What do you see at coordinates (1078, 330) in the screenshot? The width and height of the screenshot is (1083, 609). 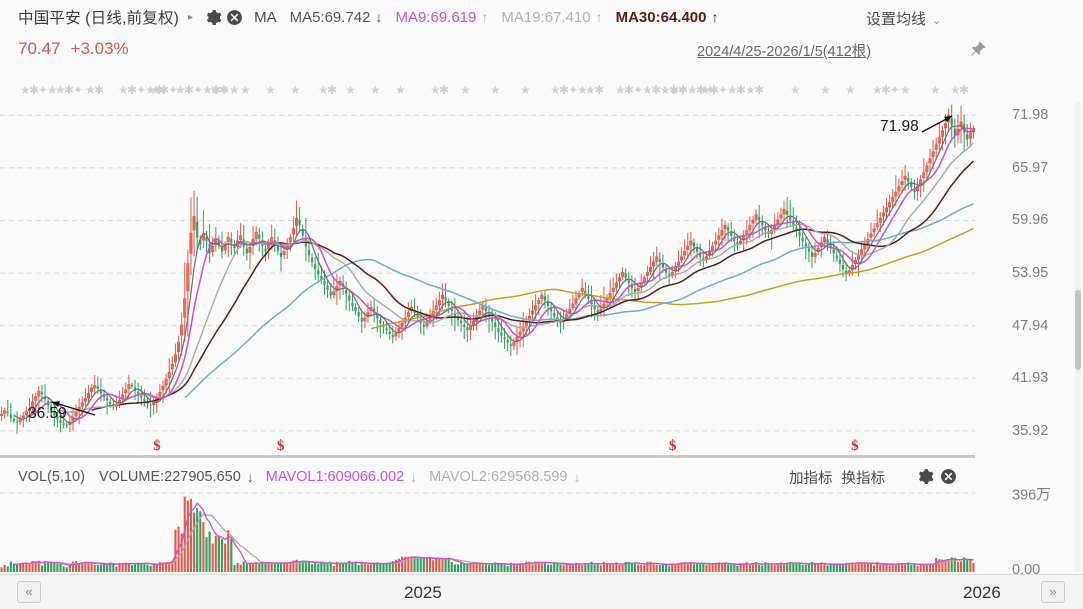 I see `vertical-scrollbar-thumb` at bounding box center [1078, 330].